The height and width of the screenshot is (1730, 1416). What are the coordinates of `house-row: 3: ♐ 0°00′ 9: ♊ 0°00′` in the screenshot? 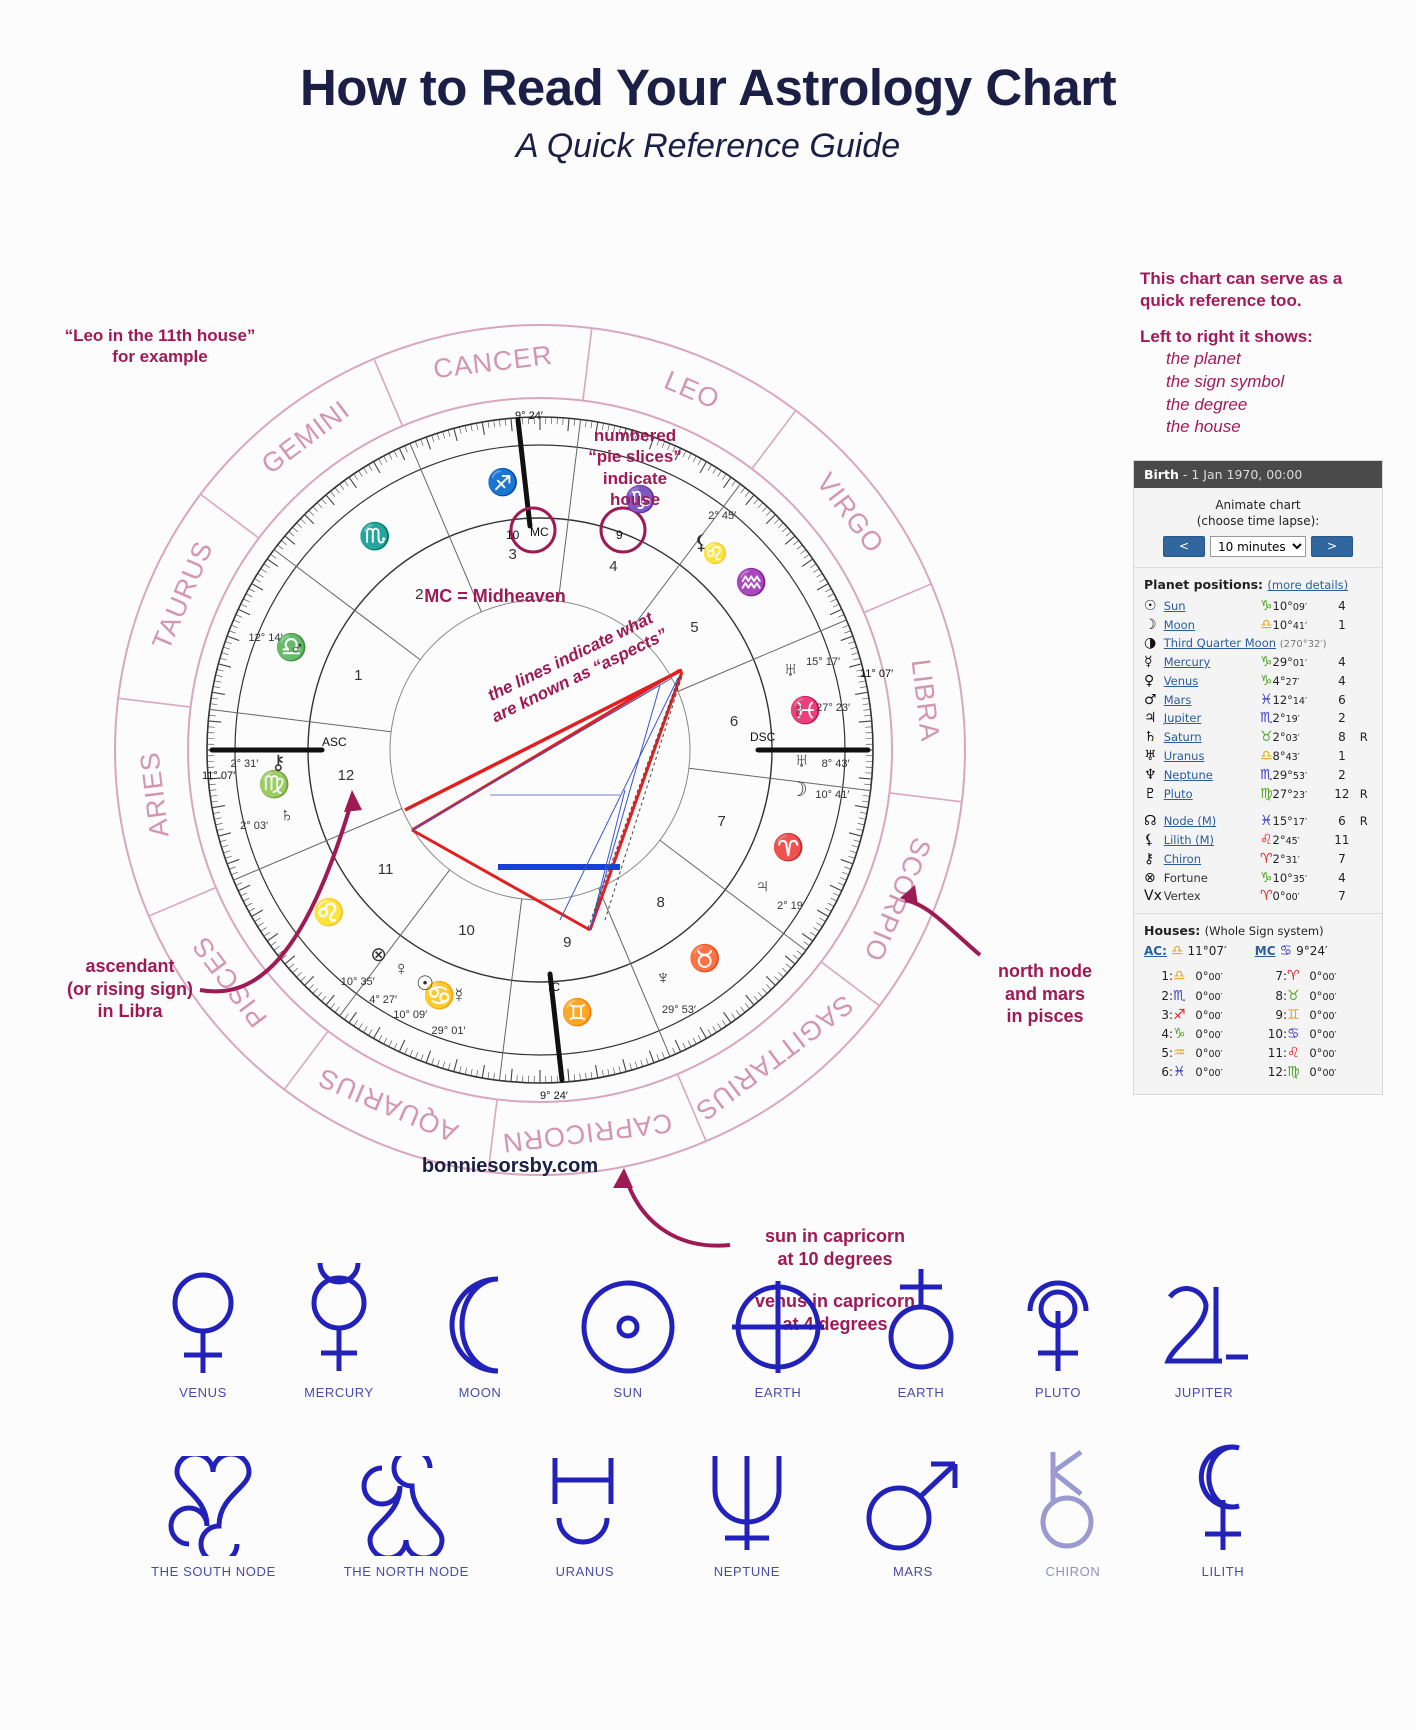 It's located at (1258, 1014).